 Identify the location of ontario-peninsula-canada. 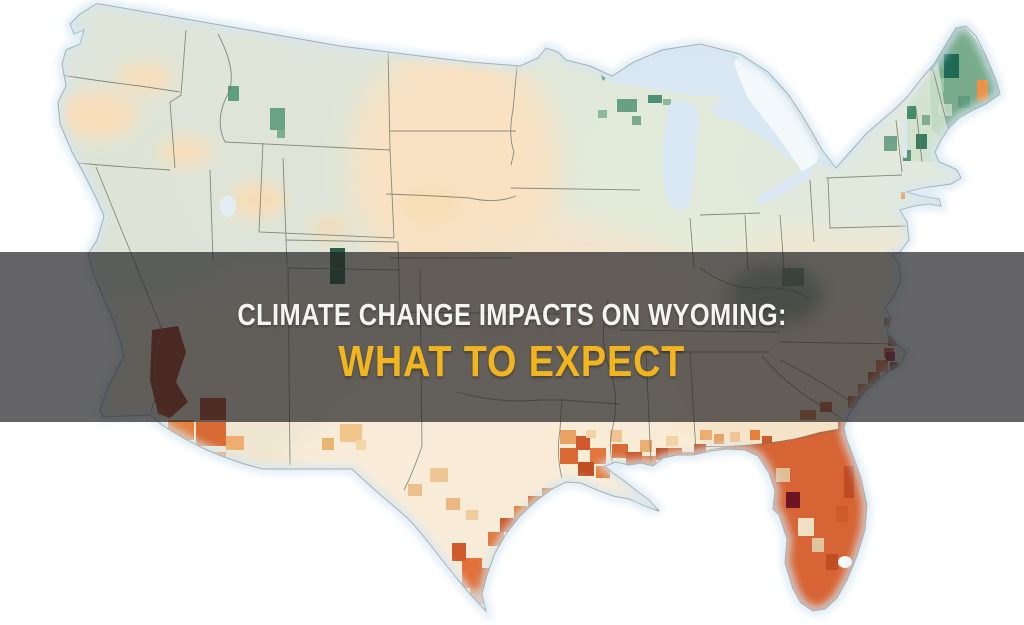
(776, 114).